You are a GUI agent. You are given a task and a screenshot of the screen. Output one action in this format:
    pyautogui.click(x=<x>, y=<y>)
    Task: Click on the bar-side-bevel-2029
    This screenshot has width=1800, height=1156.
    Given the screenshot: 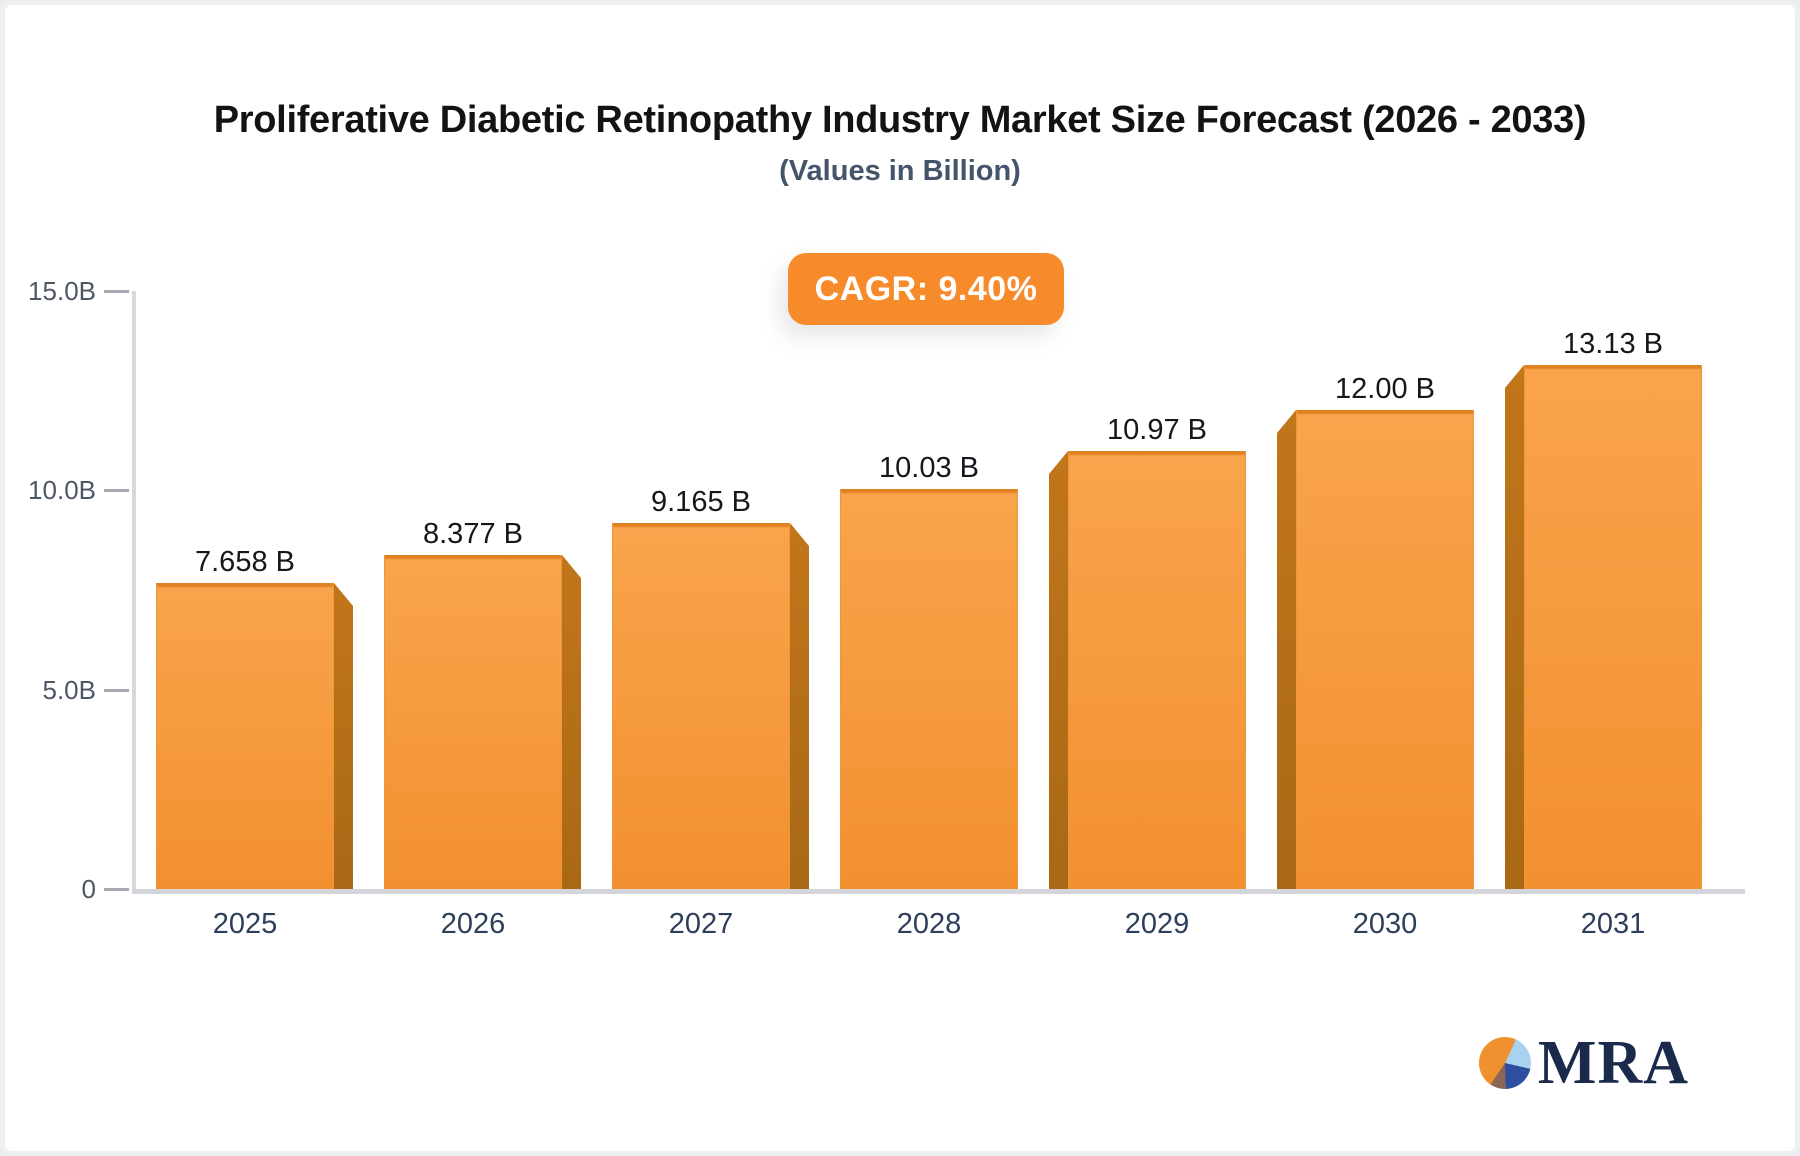 What is the action you would take?
    pyautogui.click(x=1058, y=670)
    